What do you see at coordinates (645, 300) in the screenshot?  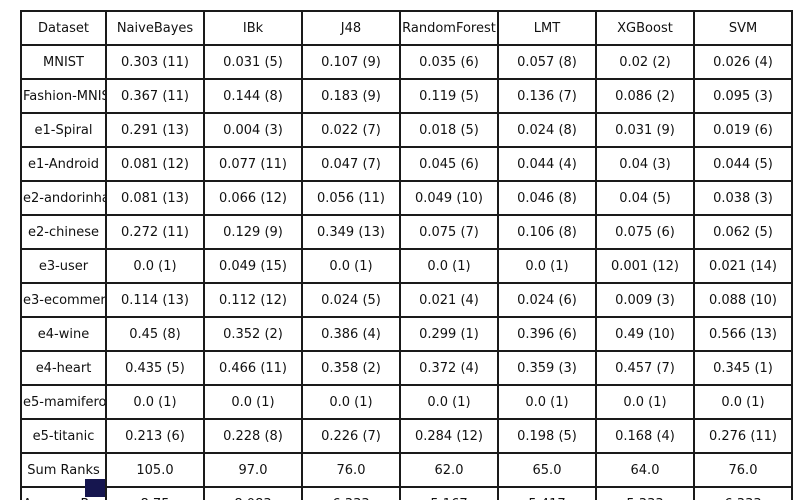 I see `value-cell: 0.009 (3)` at bounding box center [645, 300].